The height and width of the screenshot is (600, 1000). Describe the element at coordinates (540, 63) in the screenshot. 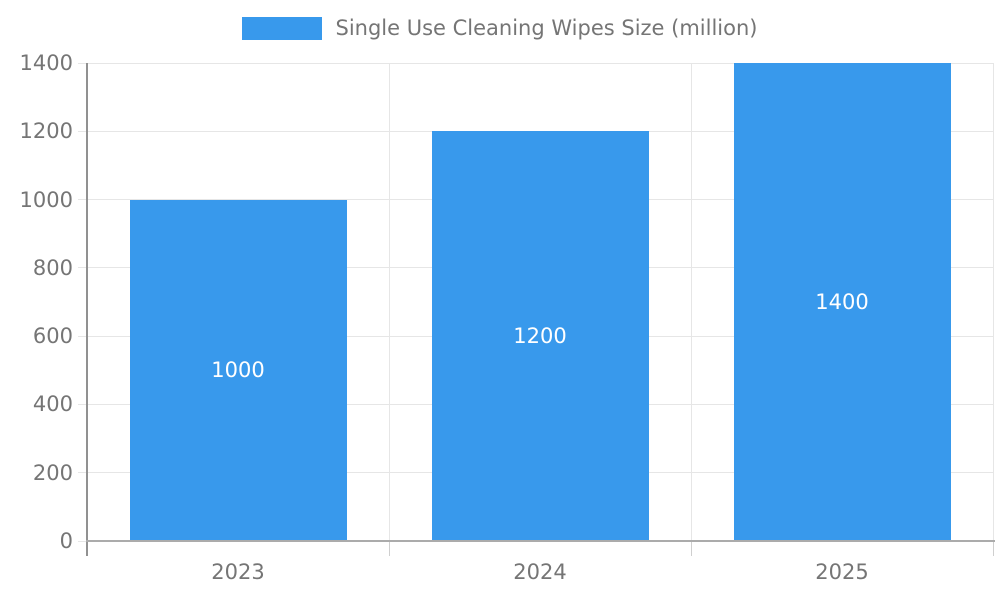

I see `gridline-horizontal` at that location.